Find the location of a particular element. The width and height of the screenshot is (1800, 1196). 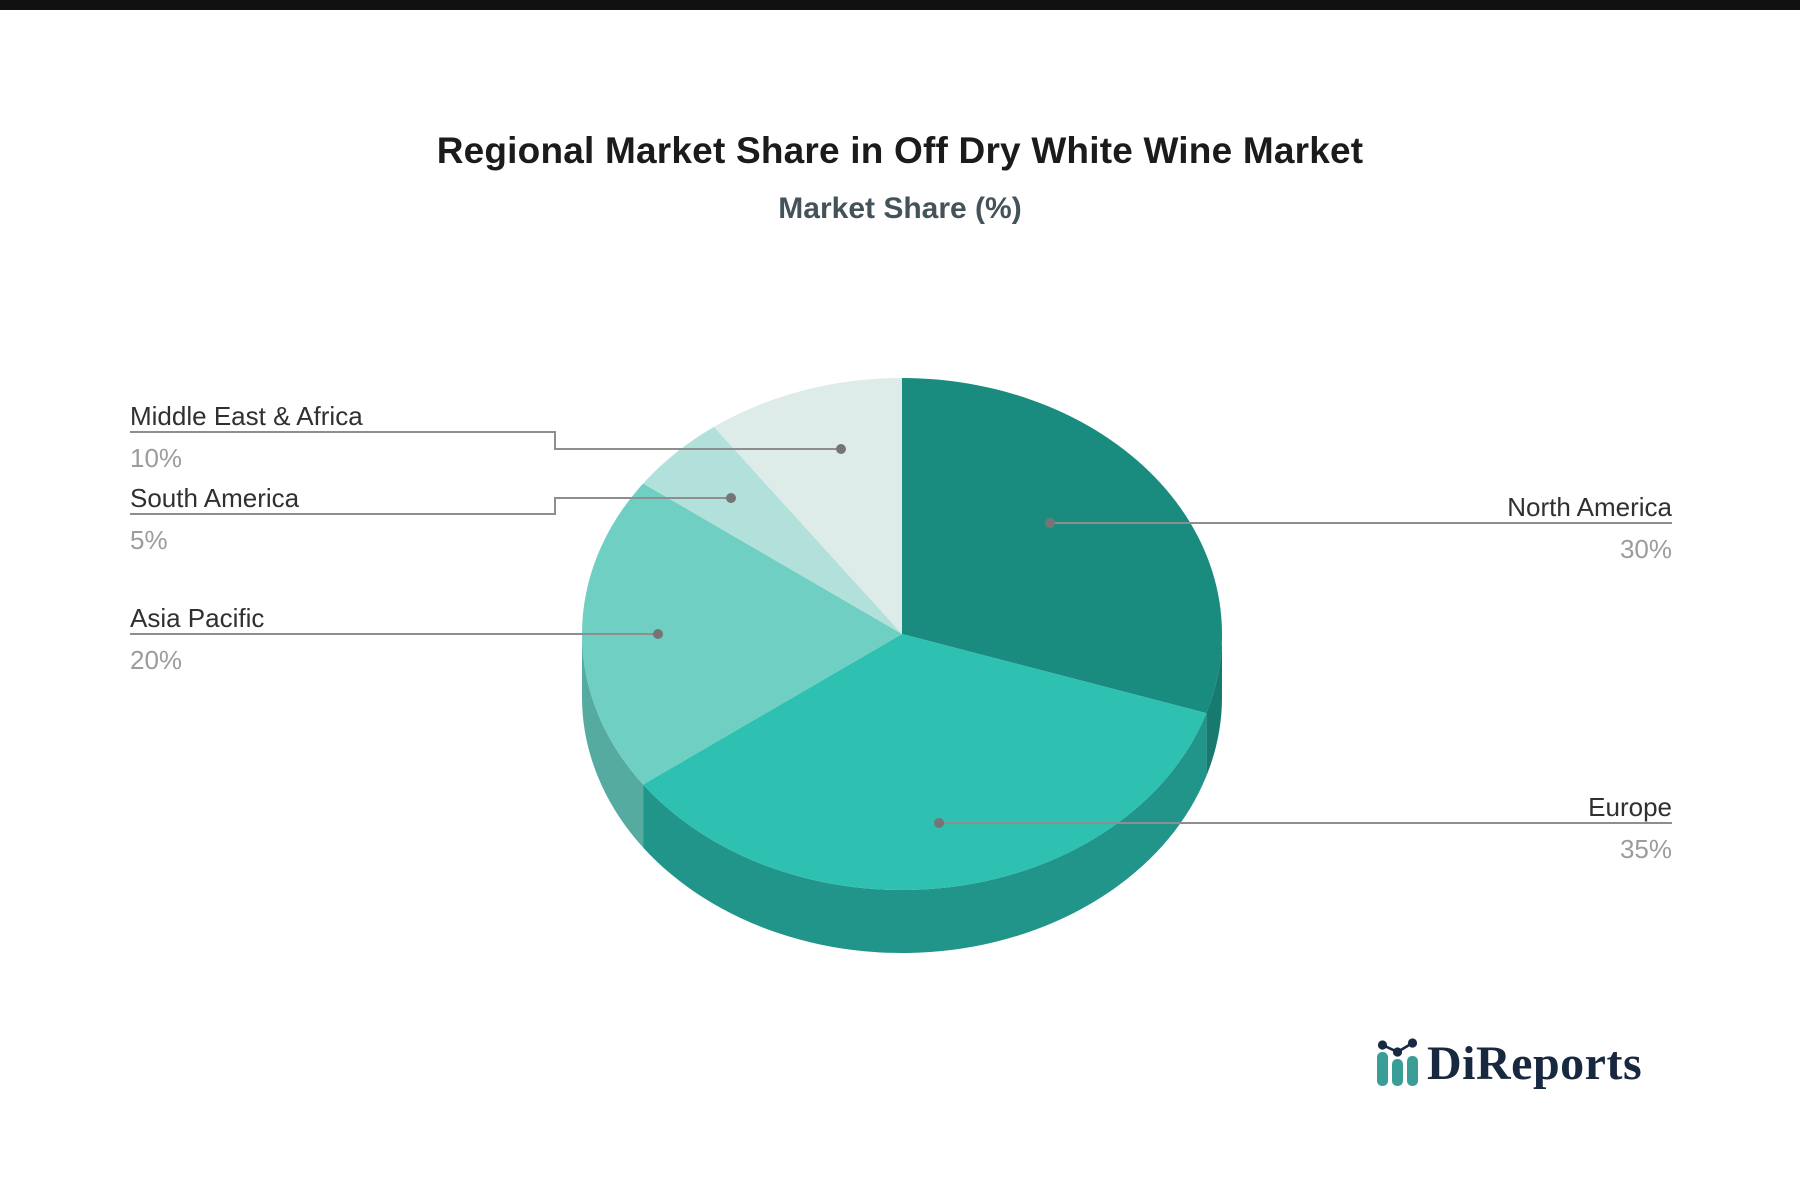

slice-percent: 35% is located at coordinates (1645, 849).